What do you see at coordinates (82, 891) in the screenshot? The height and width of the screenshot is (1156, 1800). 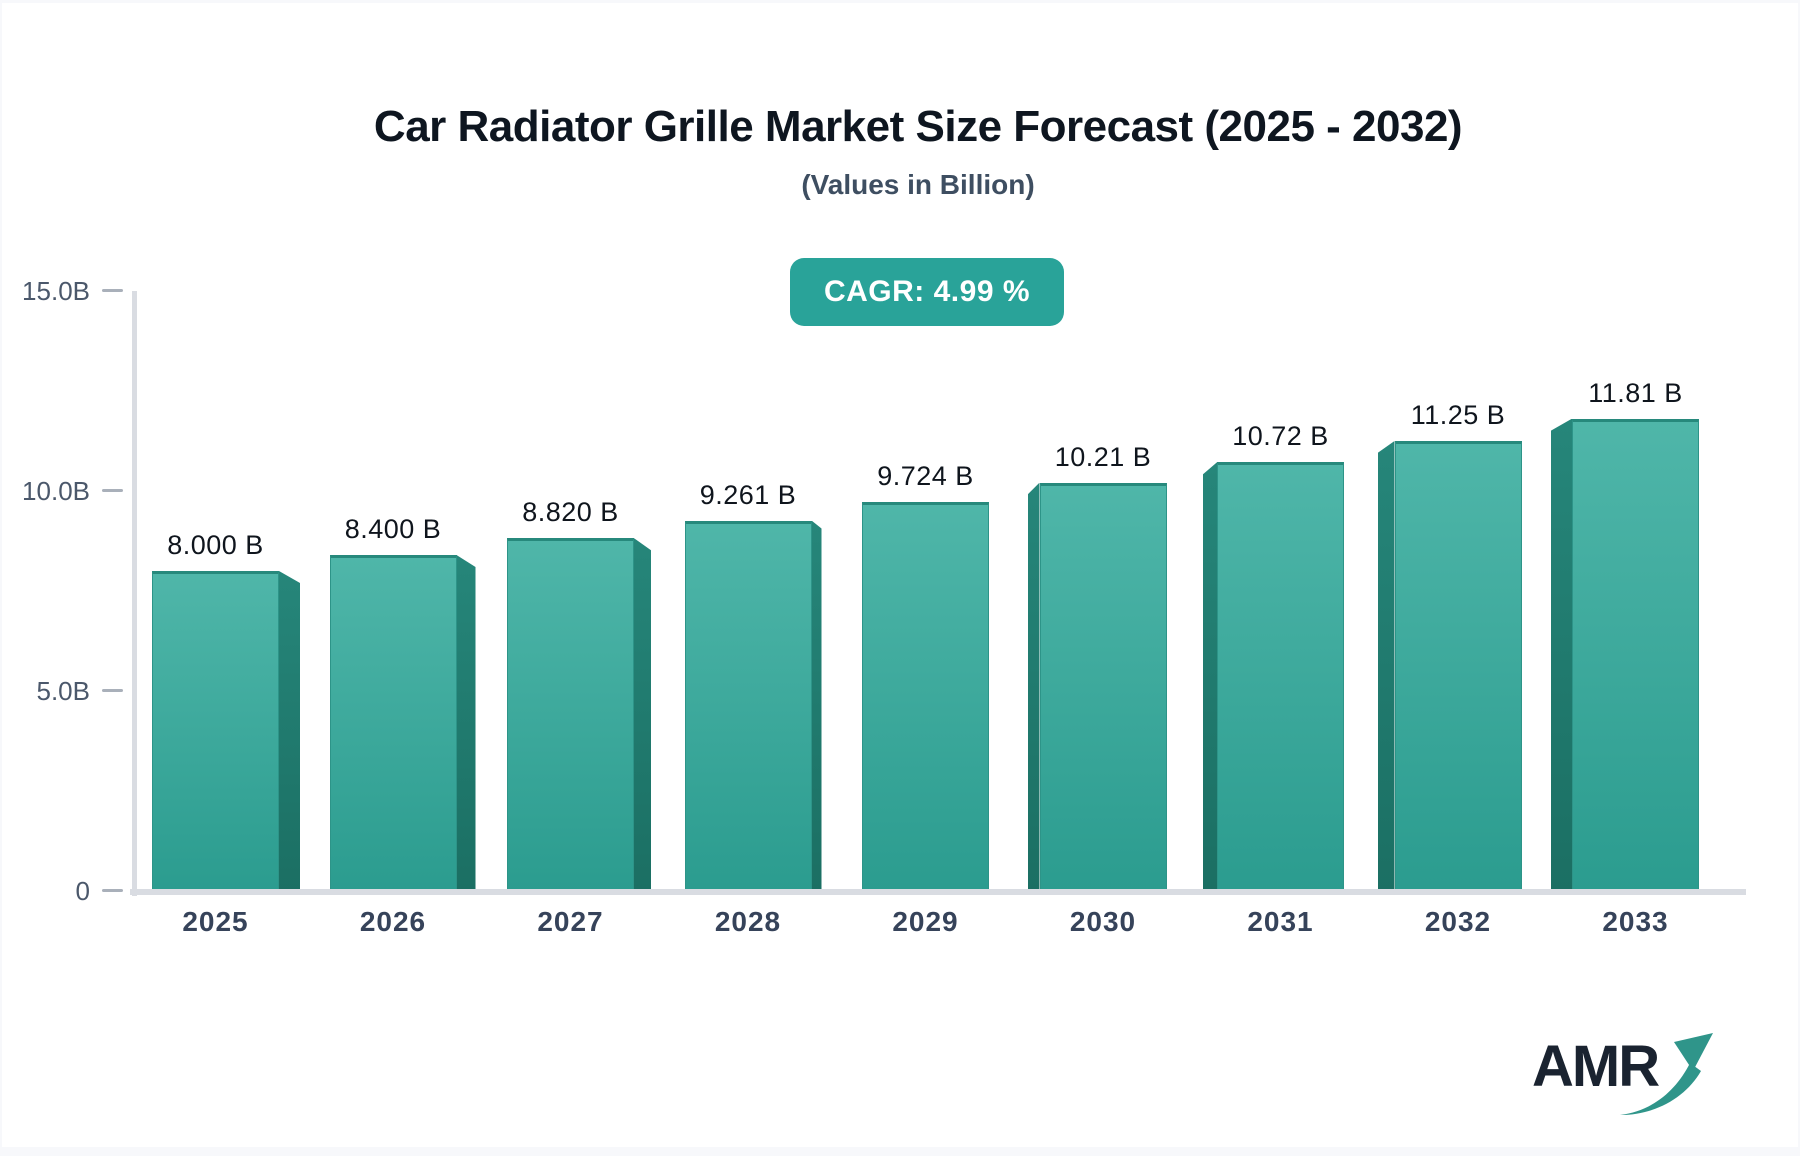 I see `y-tick-label: 0` at bounding box center [82, 891].